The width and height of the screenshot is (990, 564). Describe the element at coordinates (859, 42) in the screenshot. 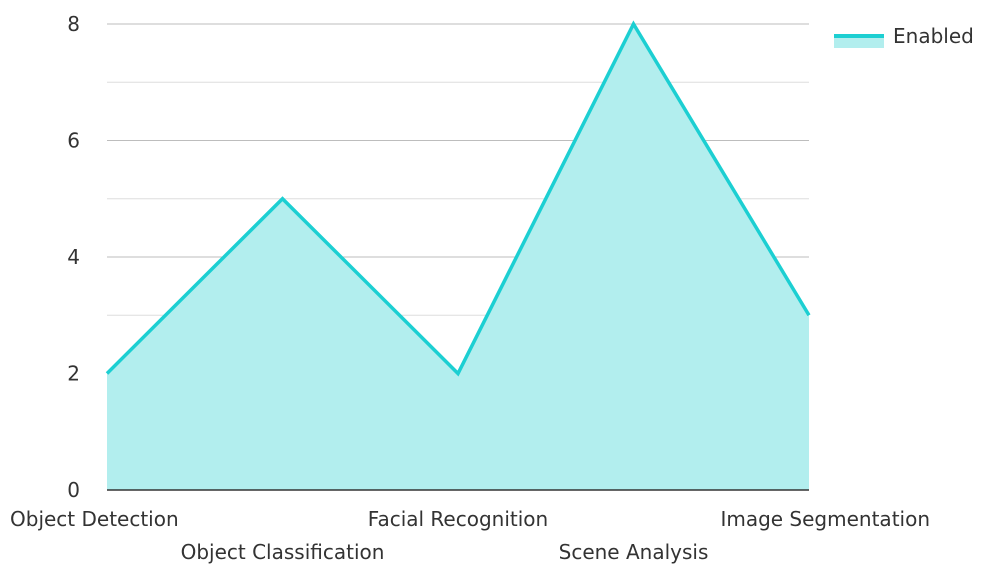

I see `legend-swatch-fill` at that location.